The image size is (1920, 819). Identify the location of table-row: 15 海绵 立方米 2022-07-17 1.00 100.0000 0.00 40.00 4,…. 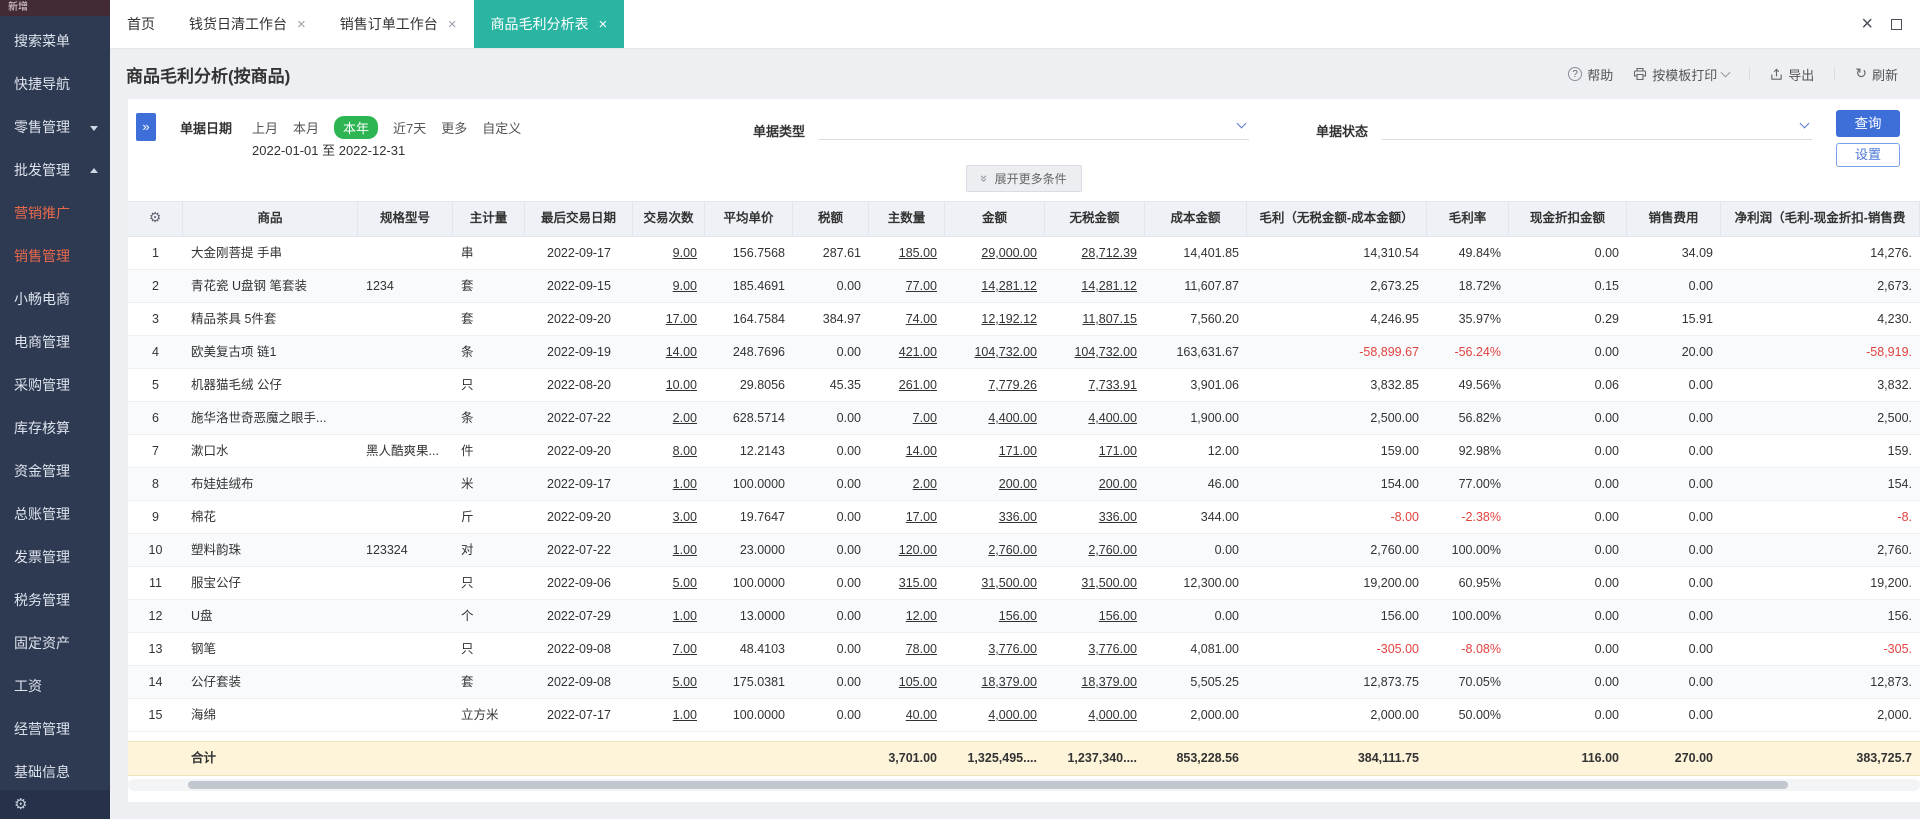
(1024, 715).